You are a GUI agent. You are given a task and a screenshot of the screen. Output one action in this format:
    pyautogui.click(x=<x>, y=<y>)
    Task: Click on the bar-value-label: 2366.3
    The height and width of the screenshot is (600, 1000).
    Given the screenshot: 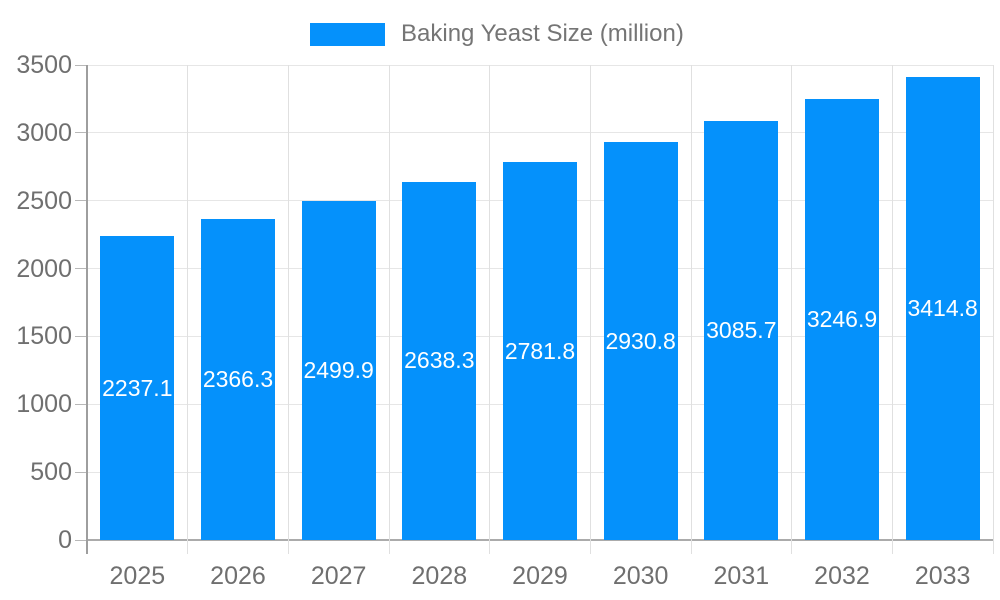 What is the action you would take?
    pyautogui.click(x=238, y=378)
    